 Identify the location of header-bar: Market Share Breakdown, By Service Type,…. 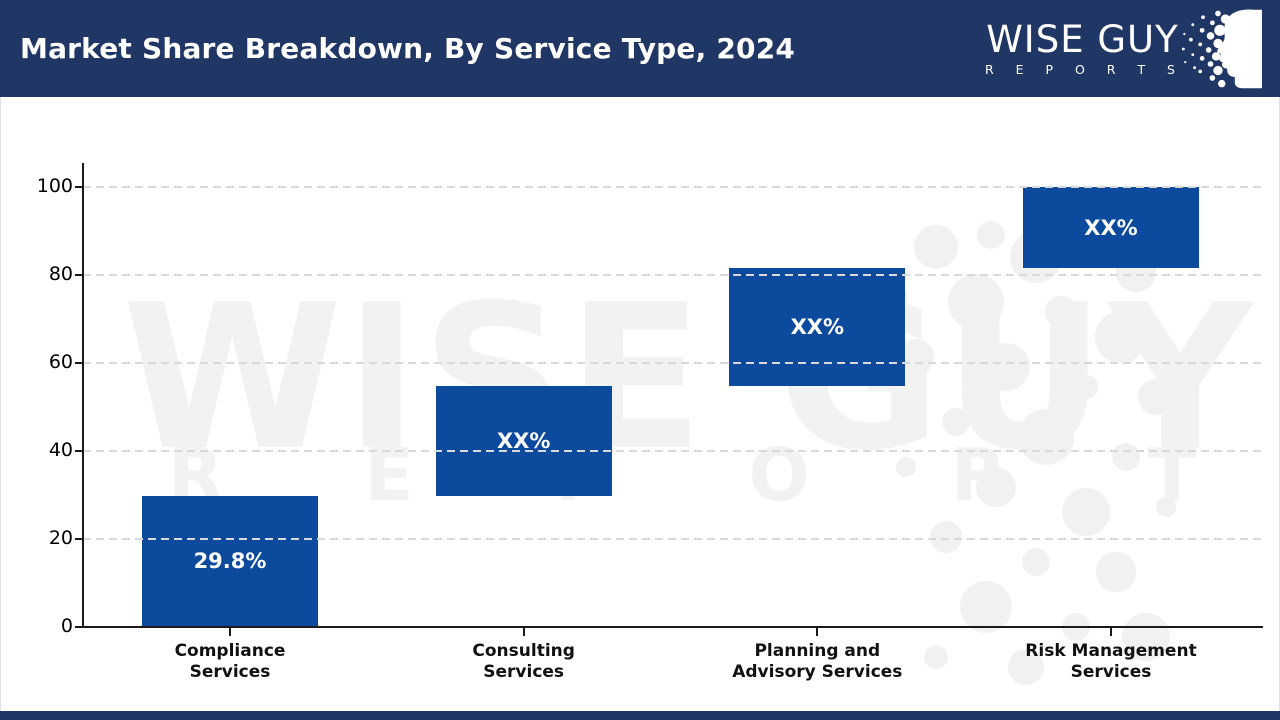
(640, 48).